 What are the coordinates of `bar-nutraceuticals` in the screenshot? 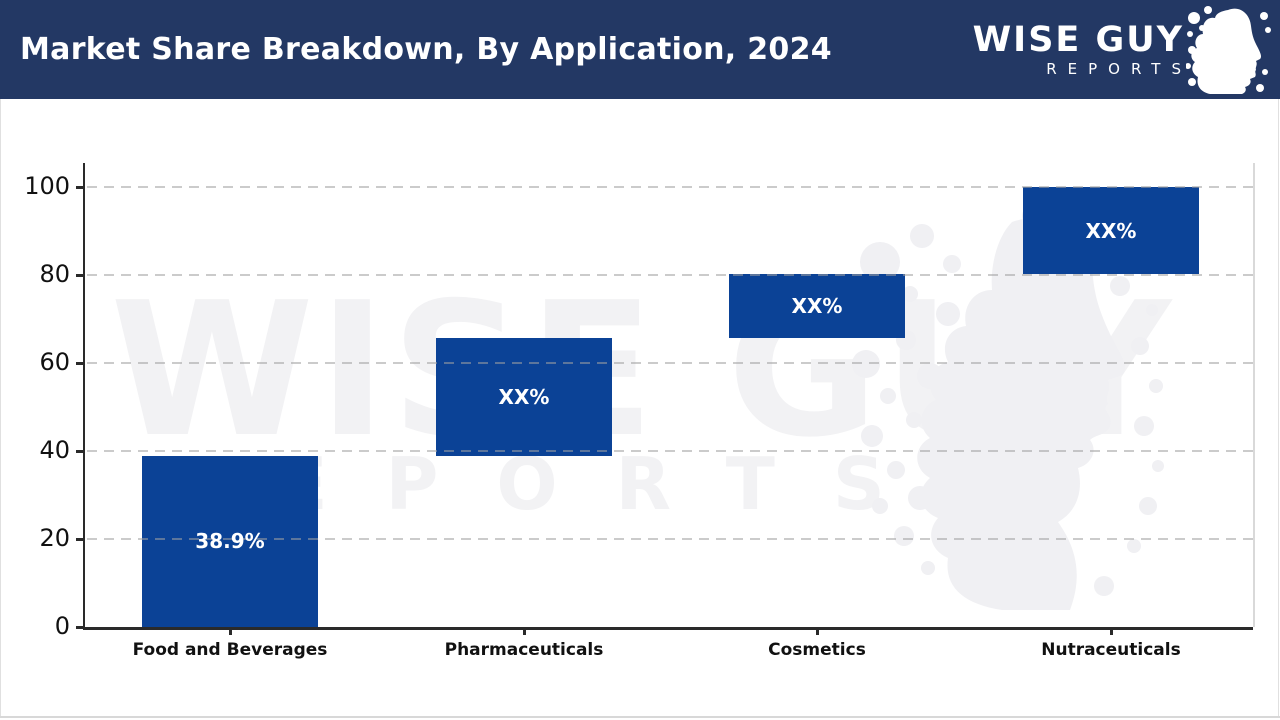 It's located at (1111, 231).